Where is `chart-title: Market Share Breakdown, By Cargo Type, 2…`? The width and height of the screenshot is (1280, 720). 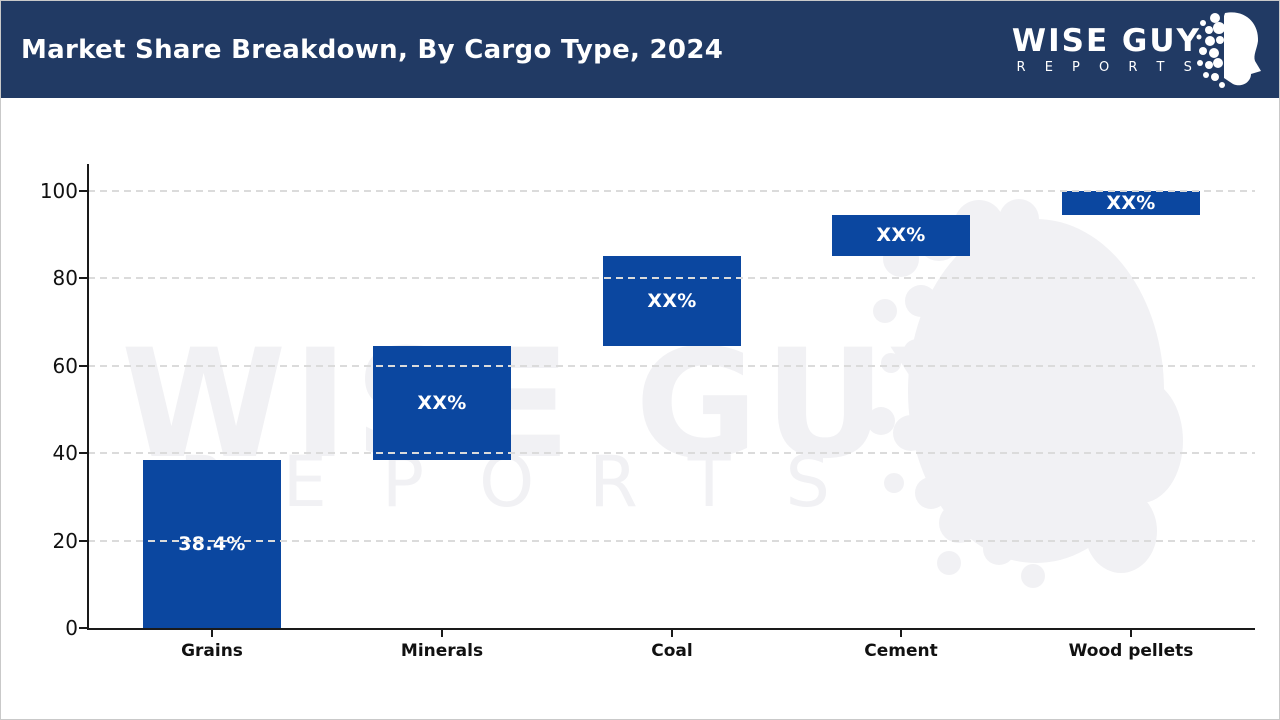
chart-title: Market Share Breakdown, By Cargo Type, 2… is located at coordinates (372, 49).